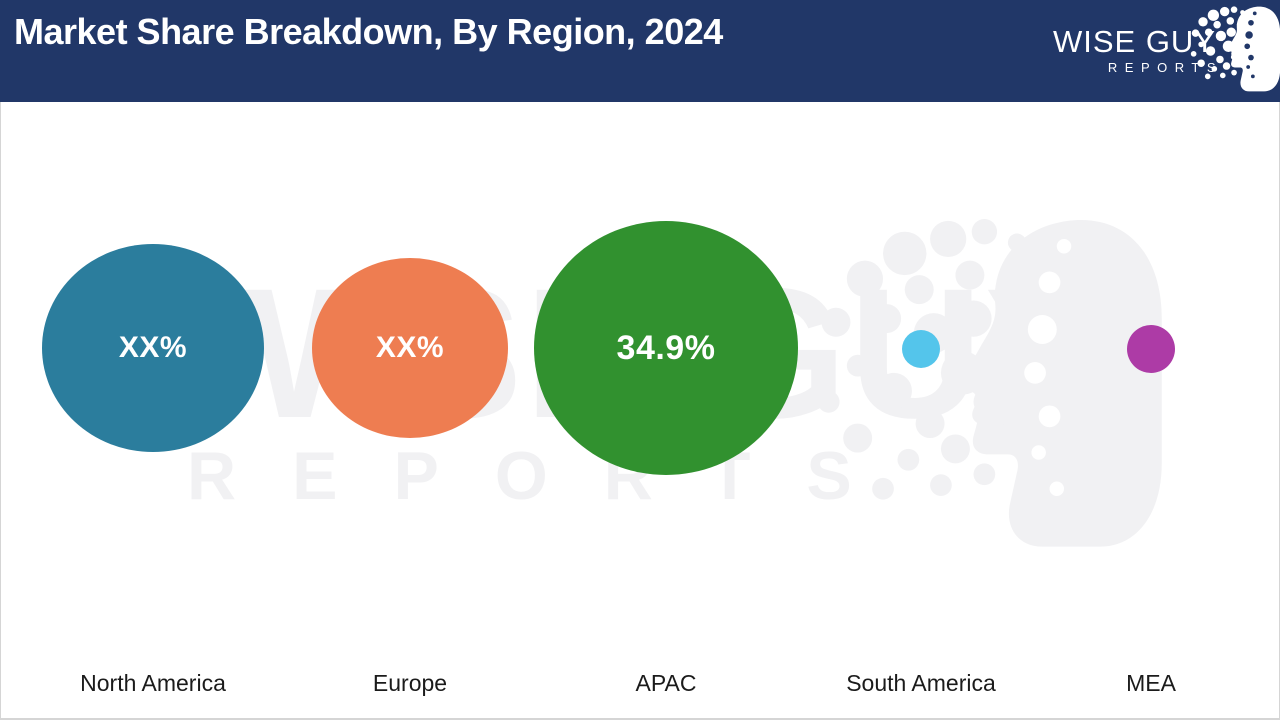  I want to click on bubble-europe: XX%, so click(410, 348).